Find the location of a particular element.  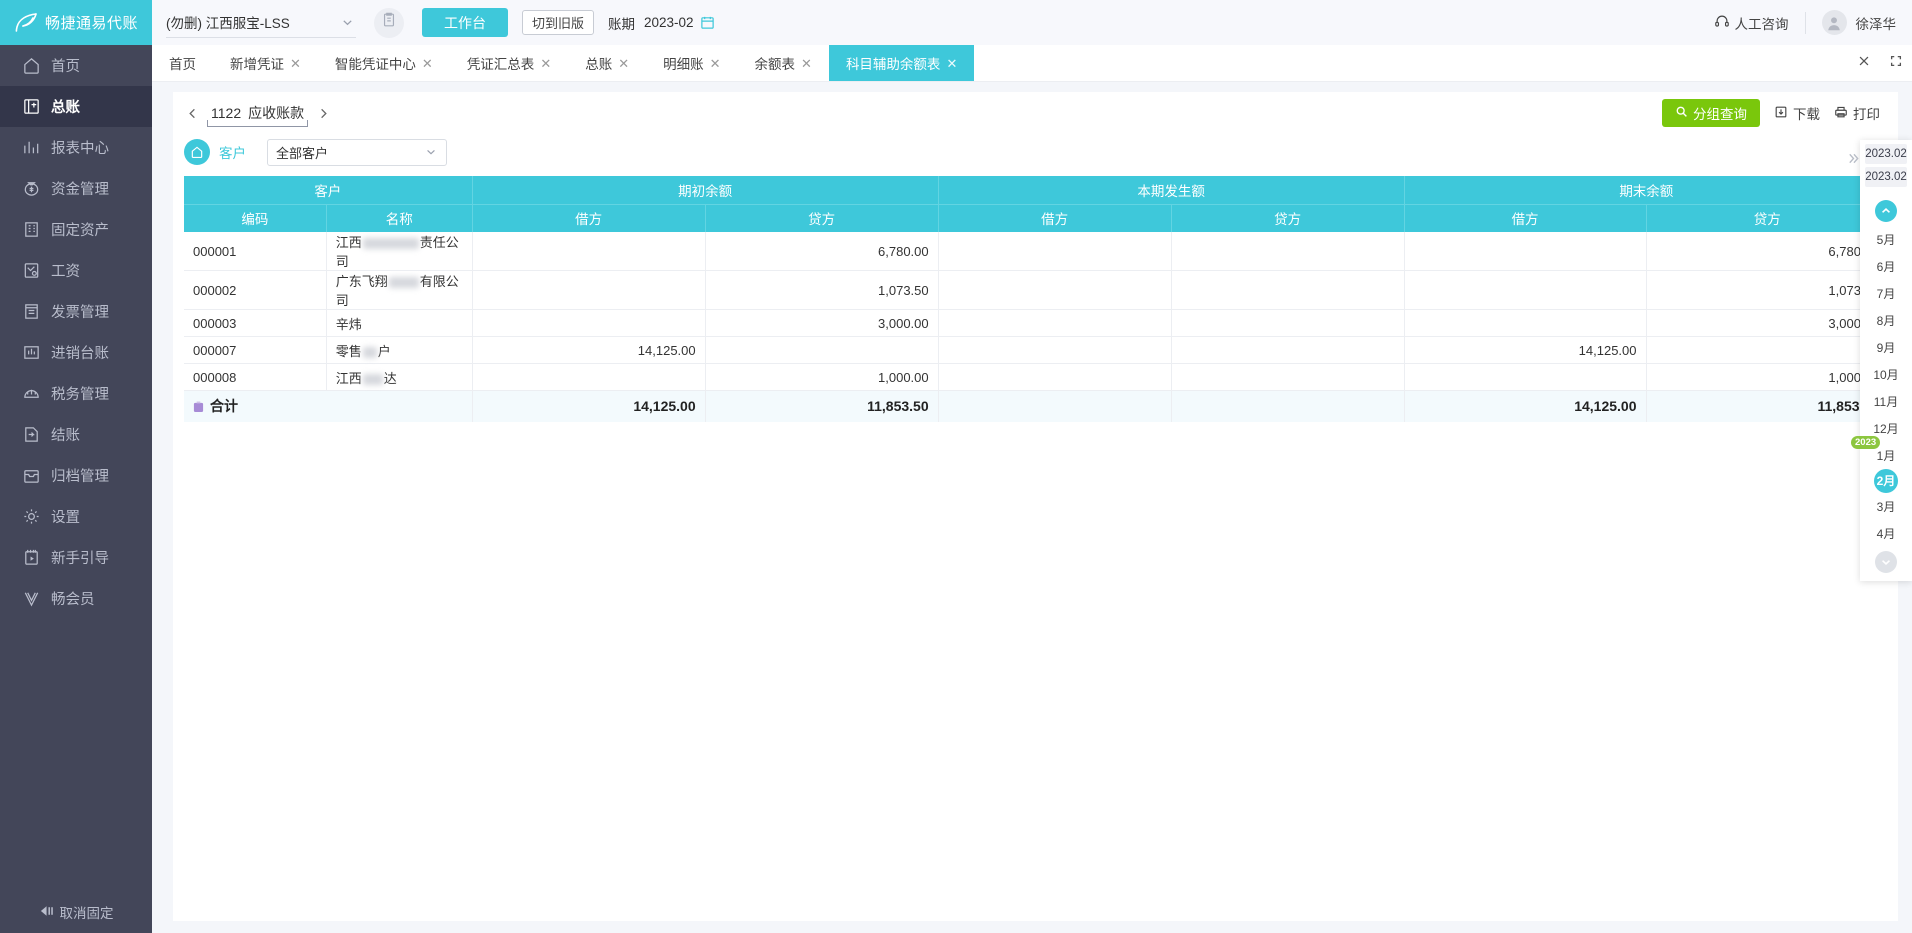

col-code: 编码 is located at coordinates (255, 218).